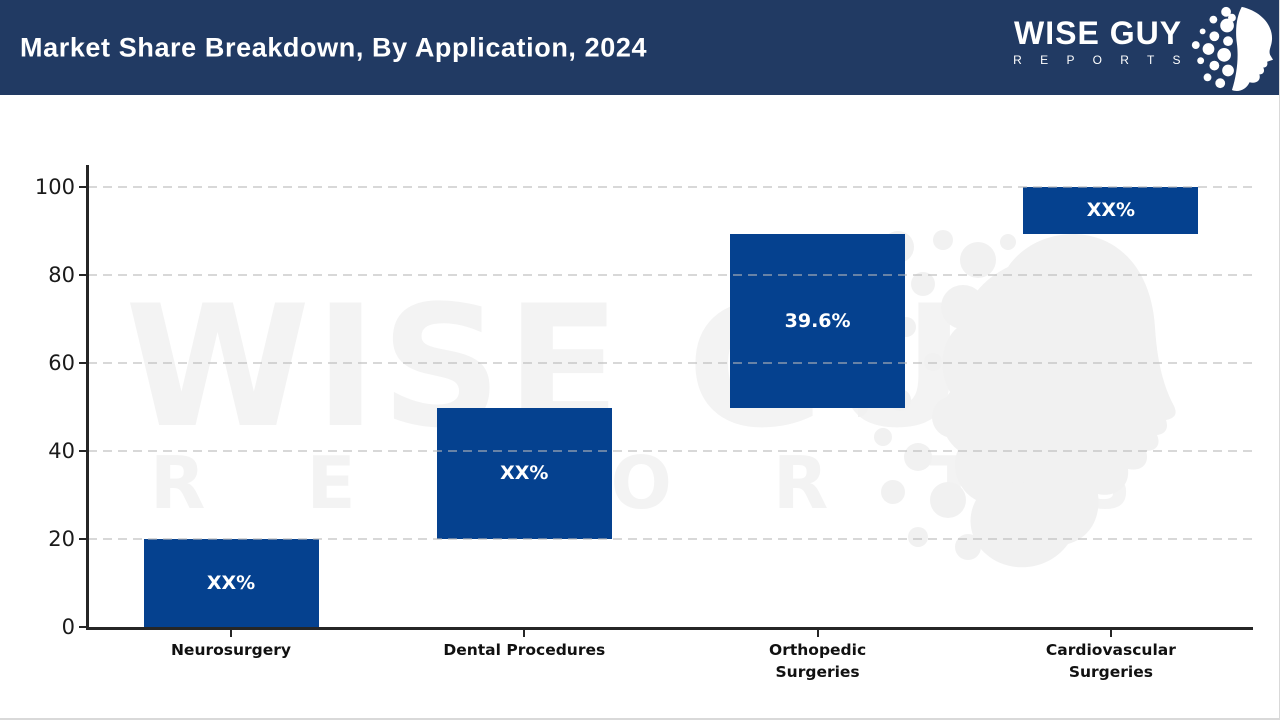  I want to click on bar-dental-procedures, so click(524, 473).